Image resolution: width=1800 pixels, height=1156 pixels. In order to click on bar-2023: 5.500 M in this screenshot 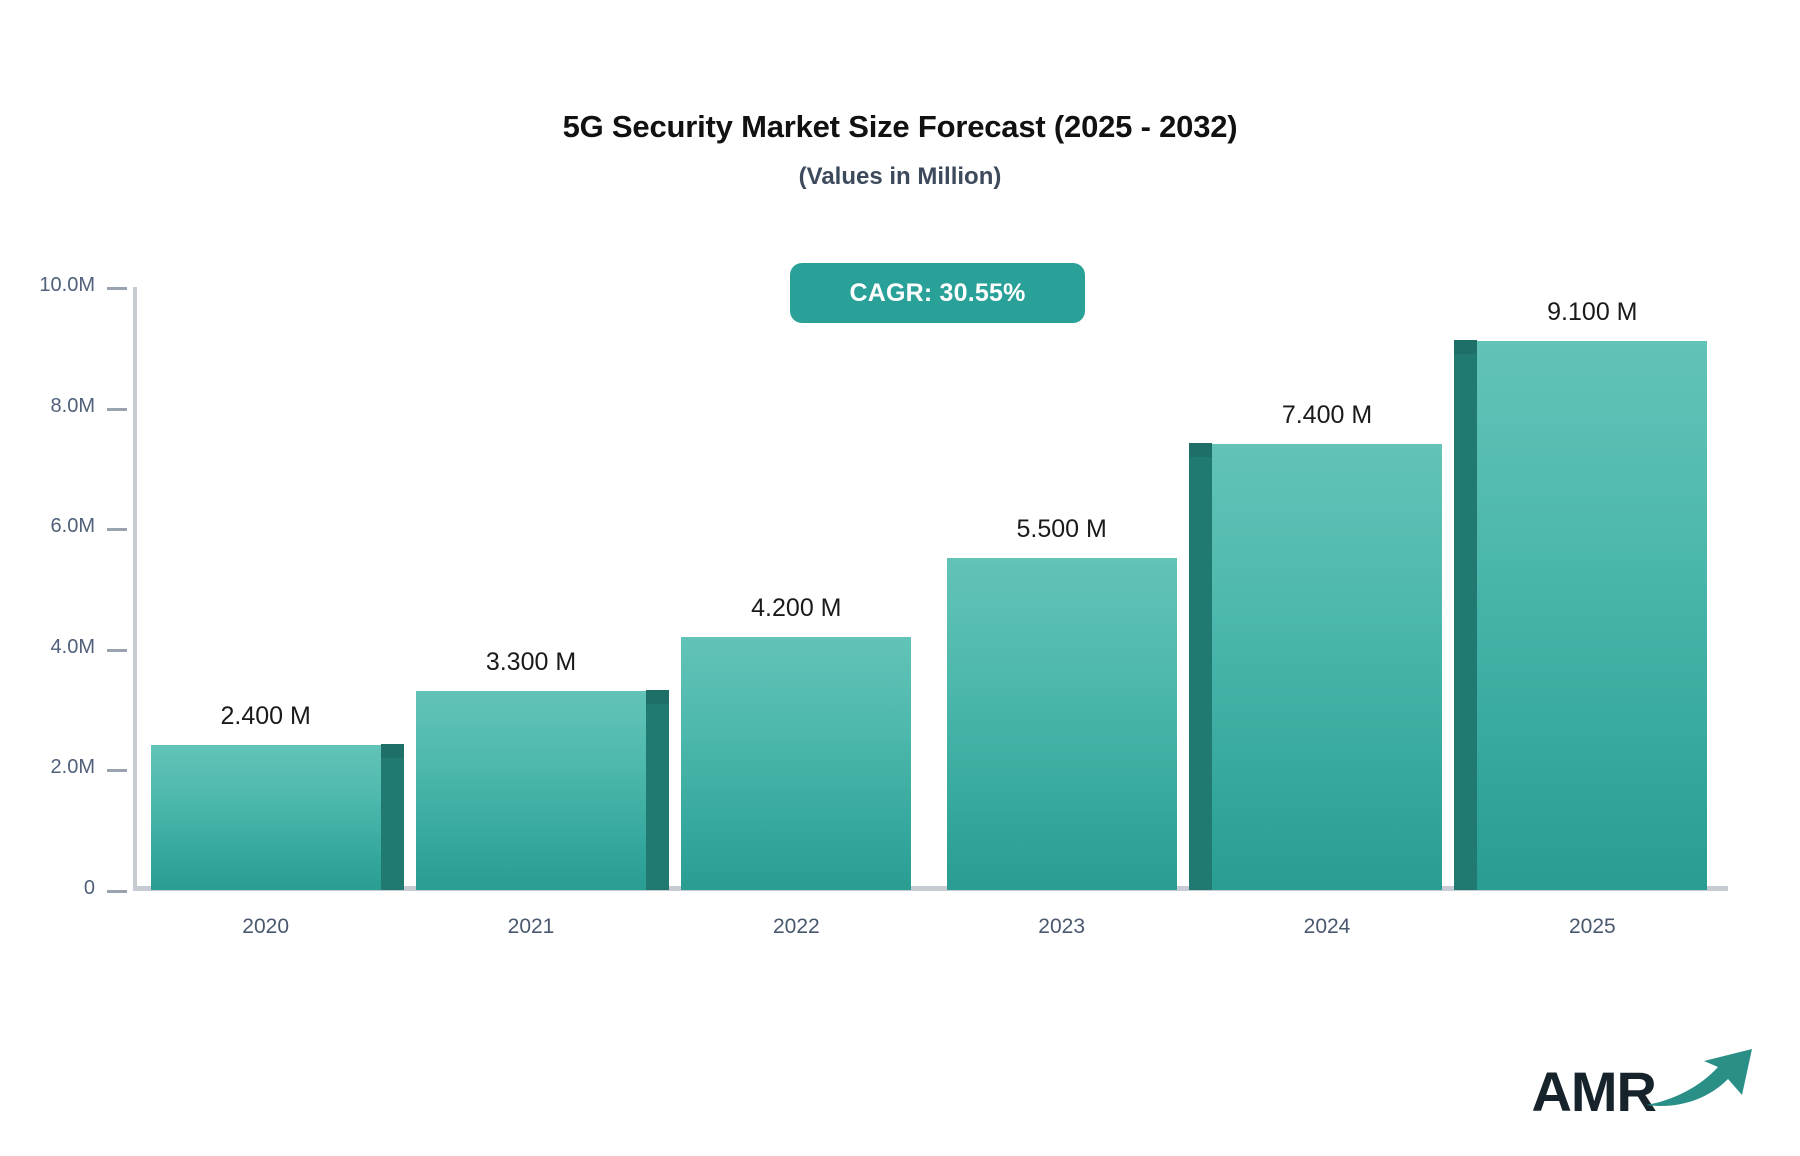, I will do `click(1061, 702)`.